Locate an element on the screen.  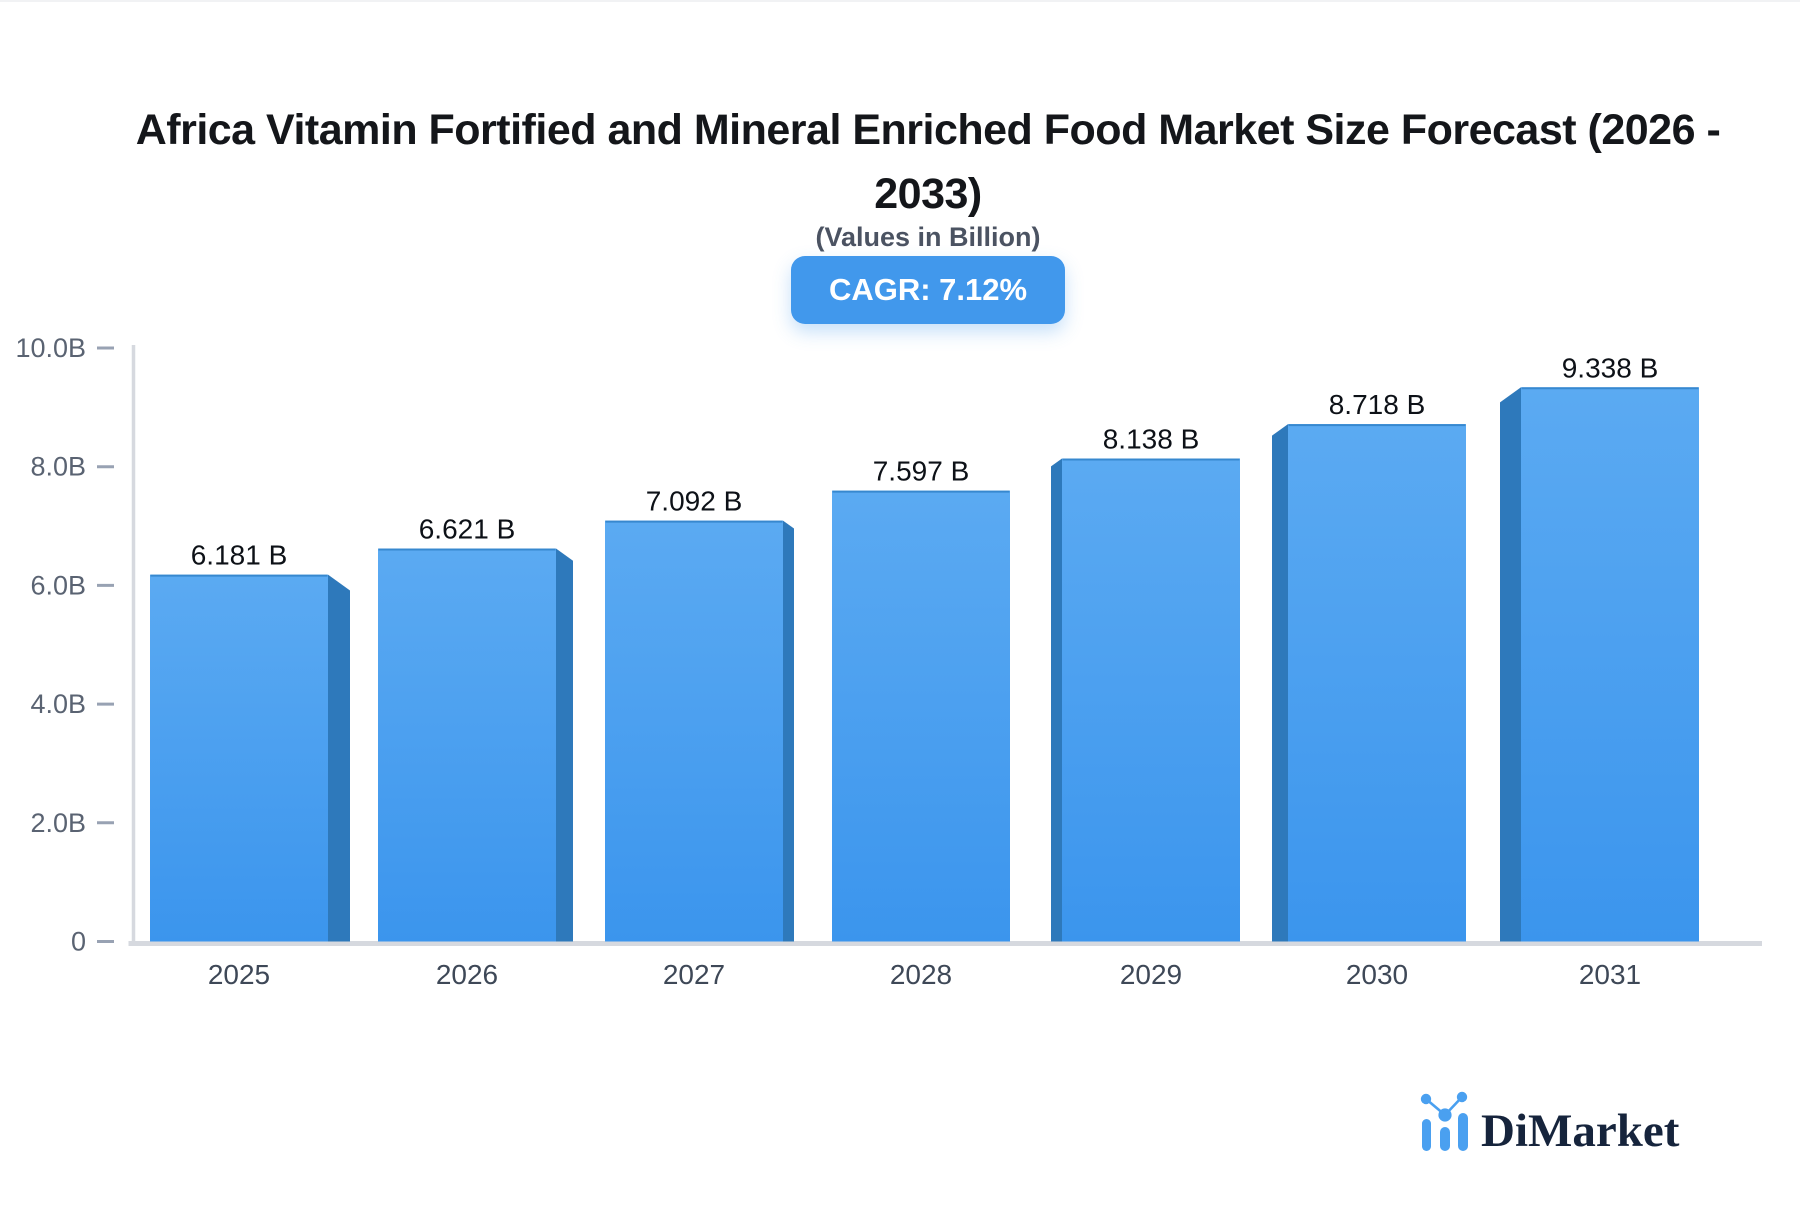
bar-side-2031 is located at coordinates (1510, 664).